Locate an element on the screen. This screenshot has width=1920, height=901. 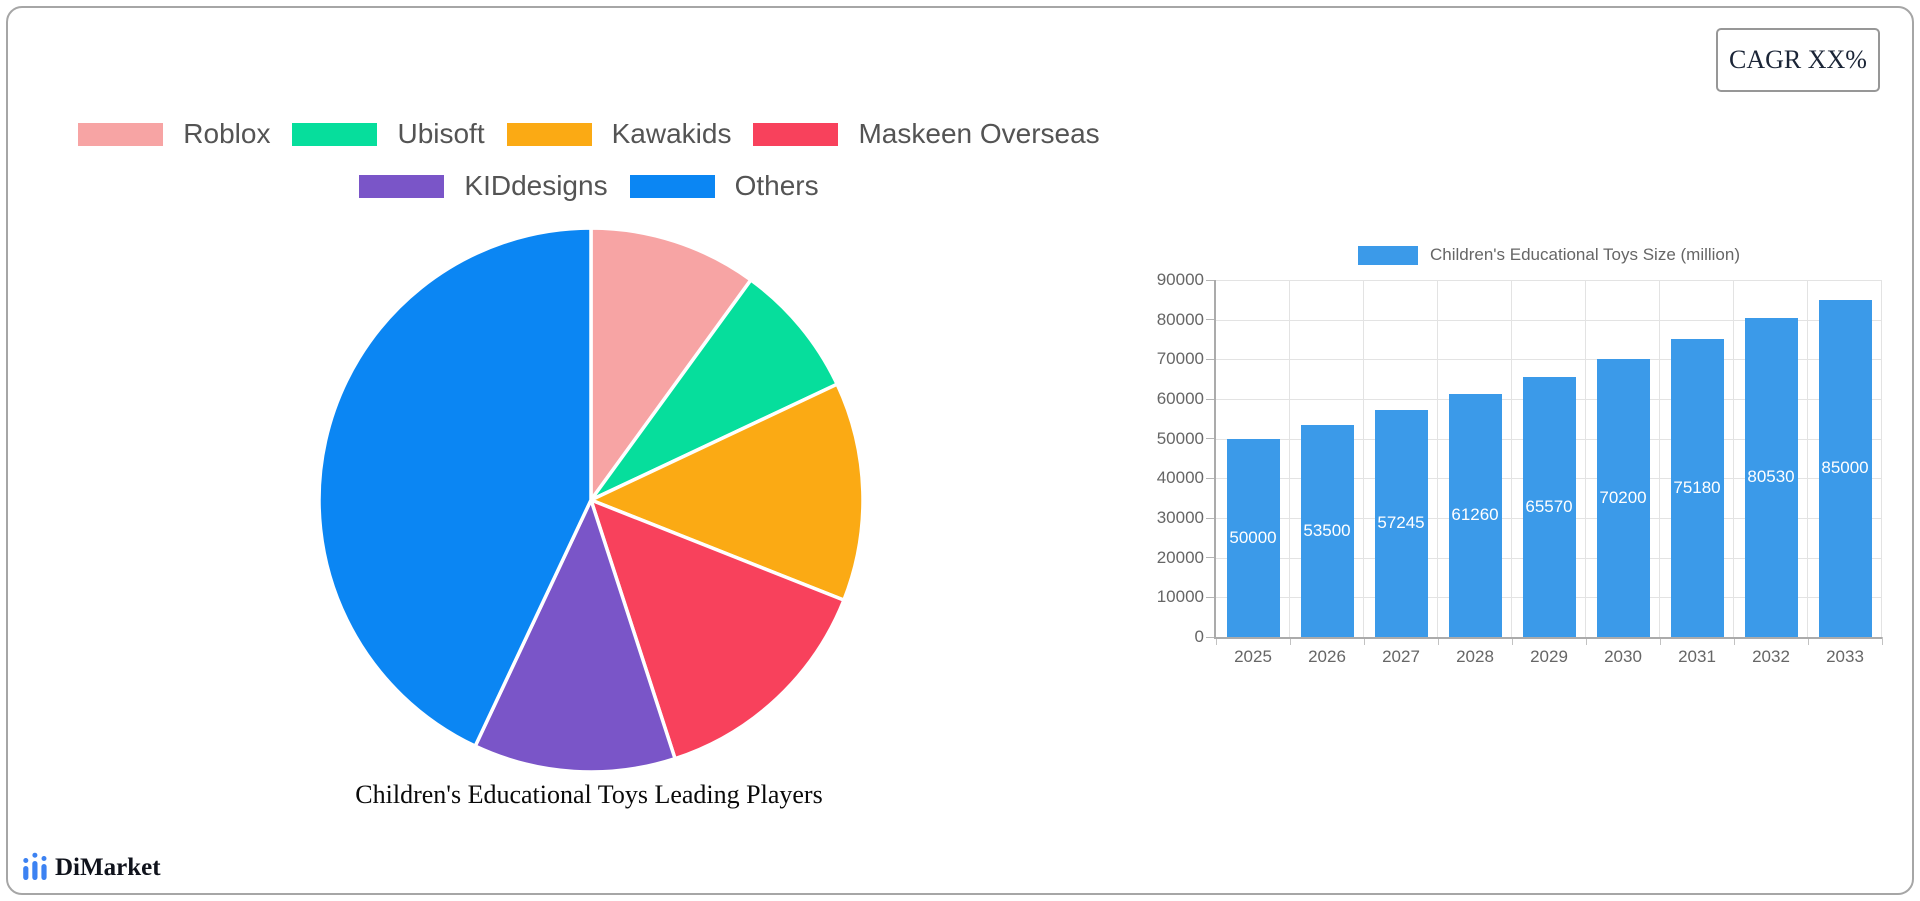
bar-2030: 70200 is located at coordinates (1623, 497).